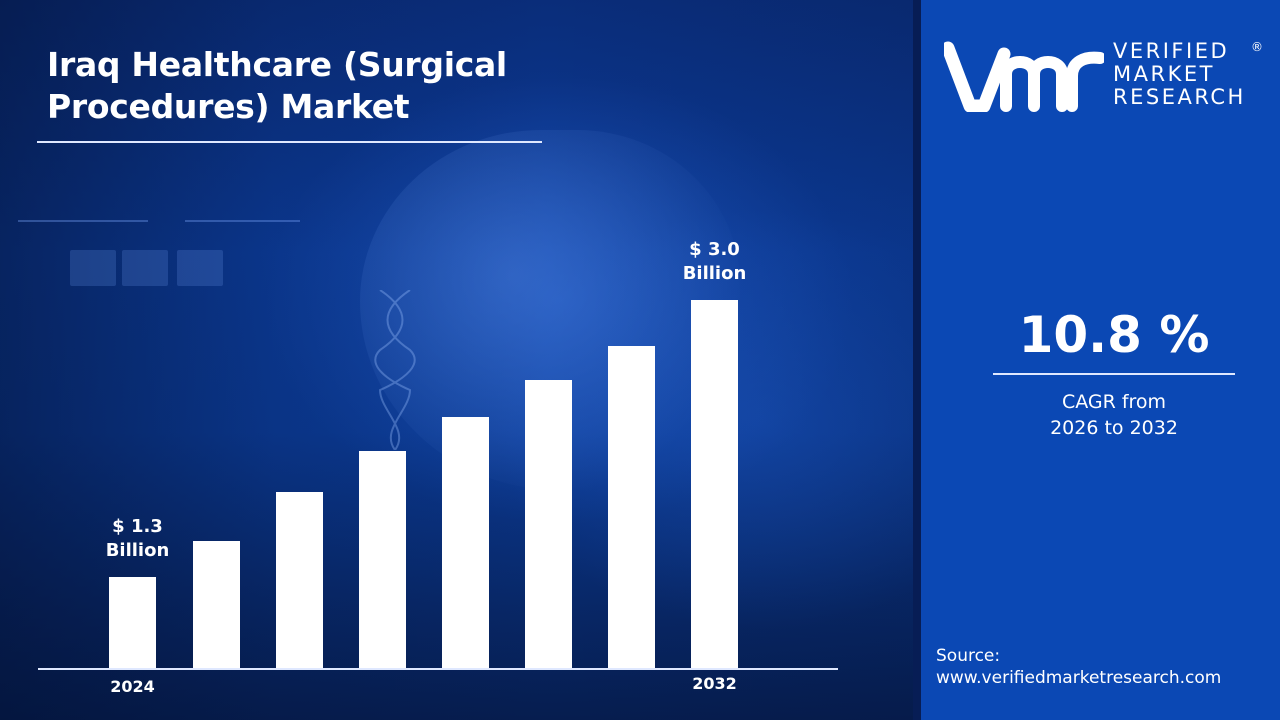  I want to click on registered-mark: ®, so click(1257, 47).